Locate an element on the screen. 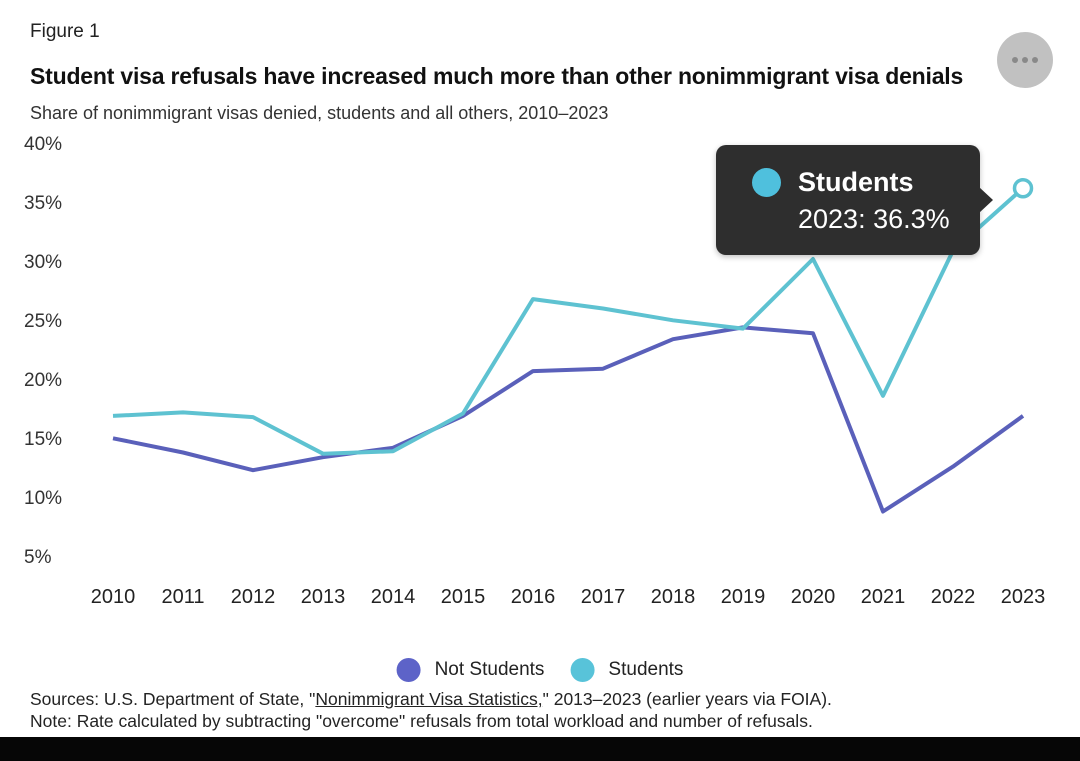 This screenshot has height=761, width=1080. y-axis-tick-label: 35% is located at coordinates (43, 203).